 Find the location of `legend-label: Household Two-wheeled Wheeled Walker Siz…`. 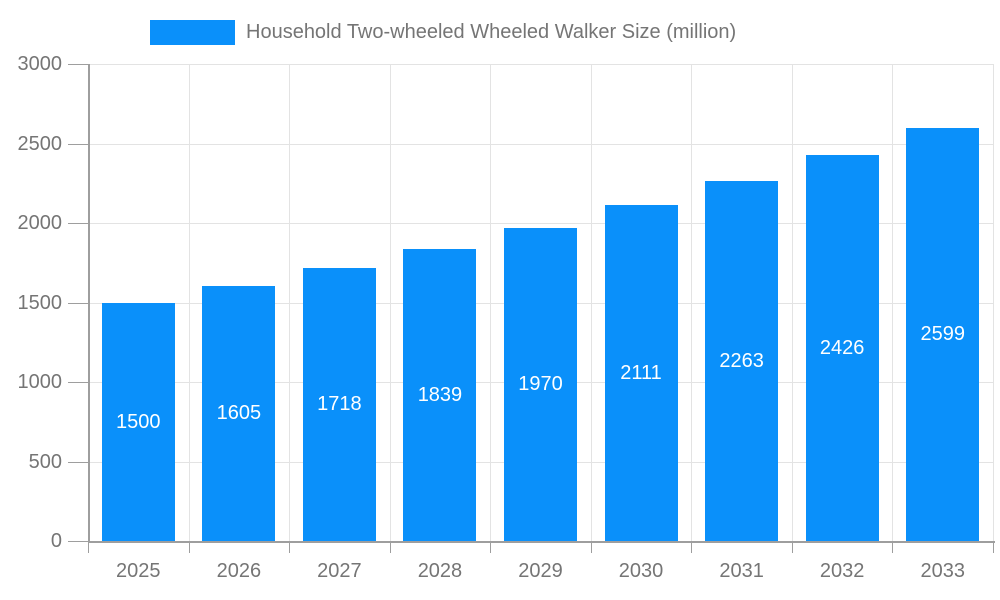

legend-label: Household Two-wheeled Wheeled Walker Siz… is located at coordinates (491, 32).